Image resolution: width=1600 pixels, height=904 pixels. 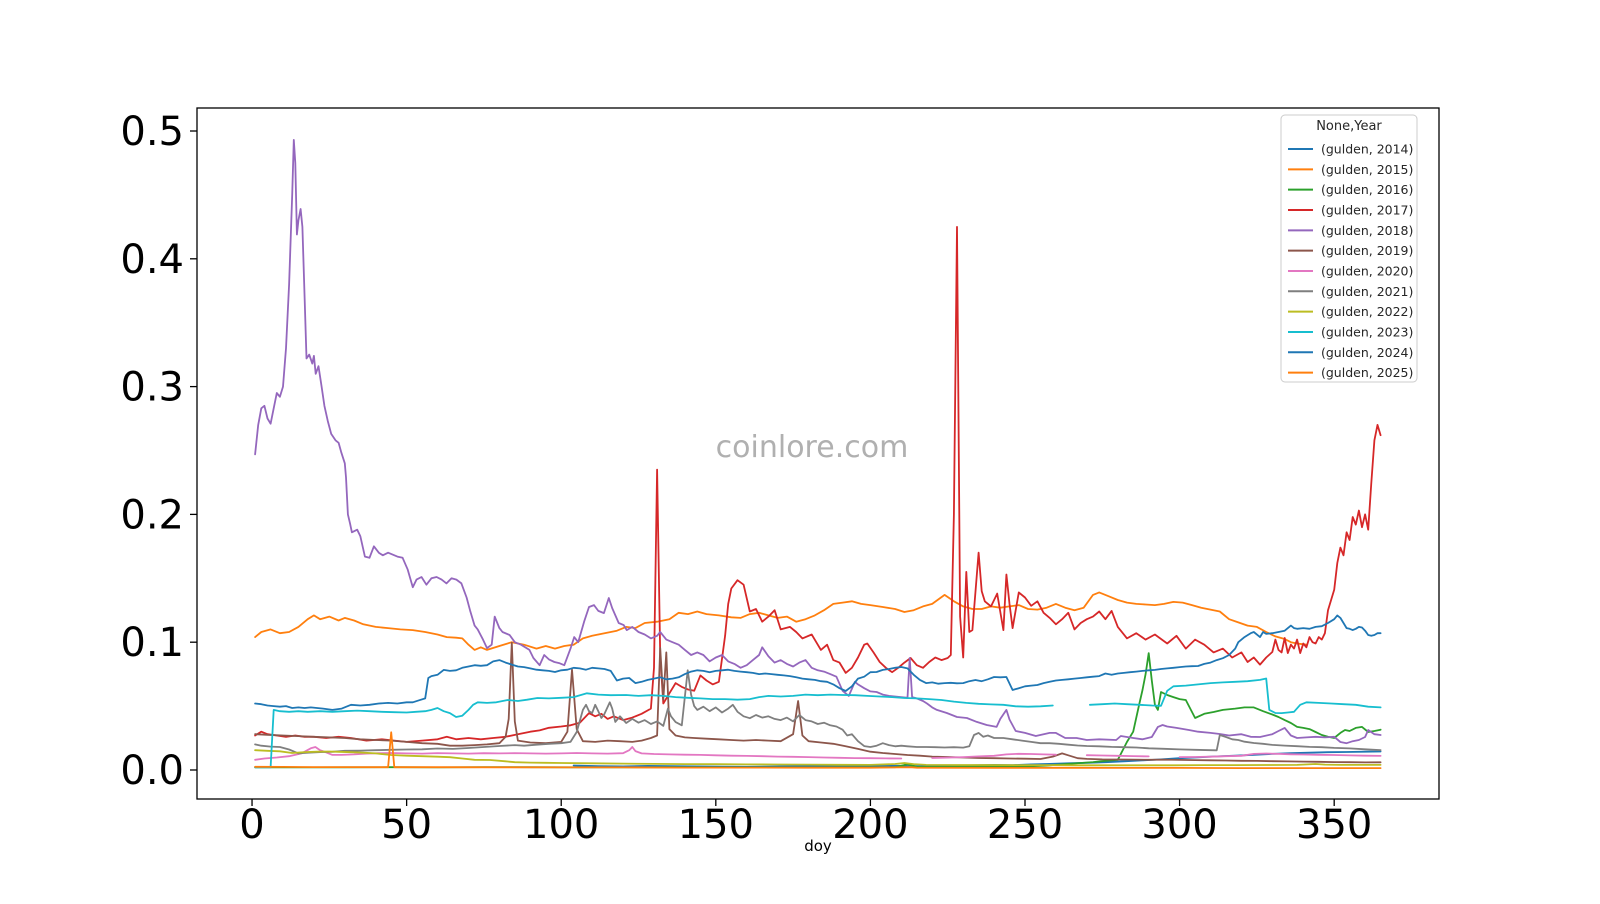 What do you see at coordinates (1367, 149) in the screenshot?
I see `legend-label-2014: (gulden, 2014)` at bounding box center [1367, 149].